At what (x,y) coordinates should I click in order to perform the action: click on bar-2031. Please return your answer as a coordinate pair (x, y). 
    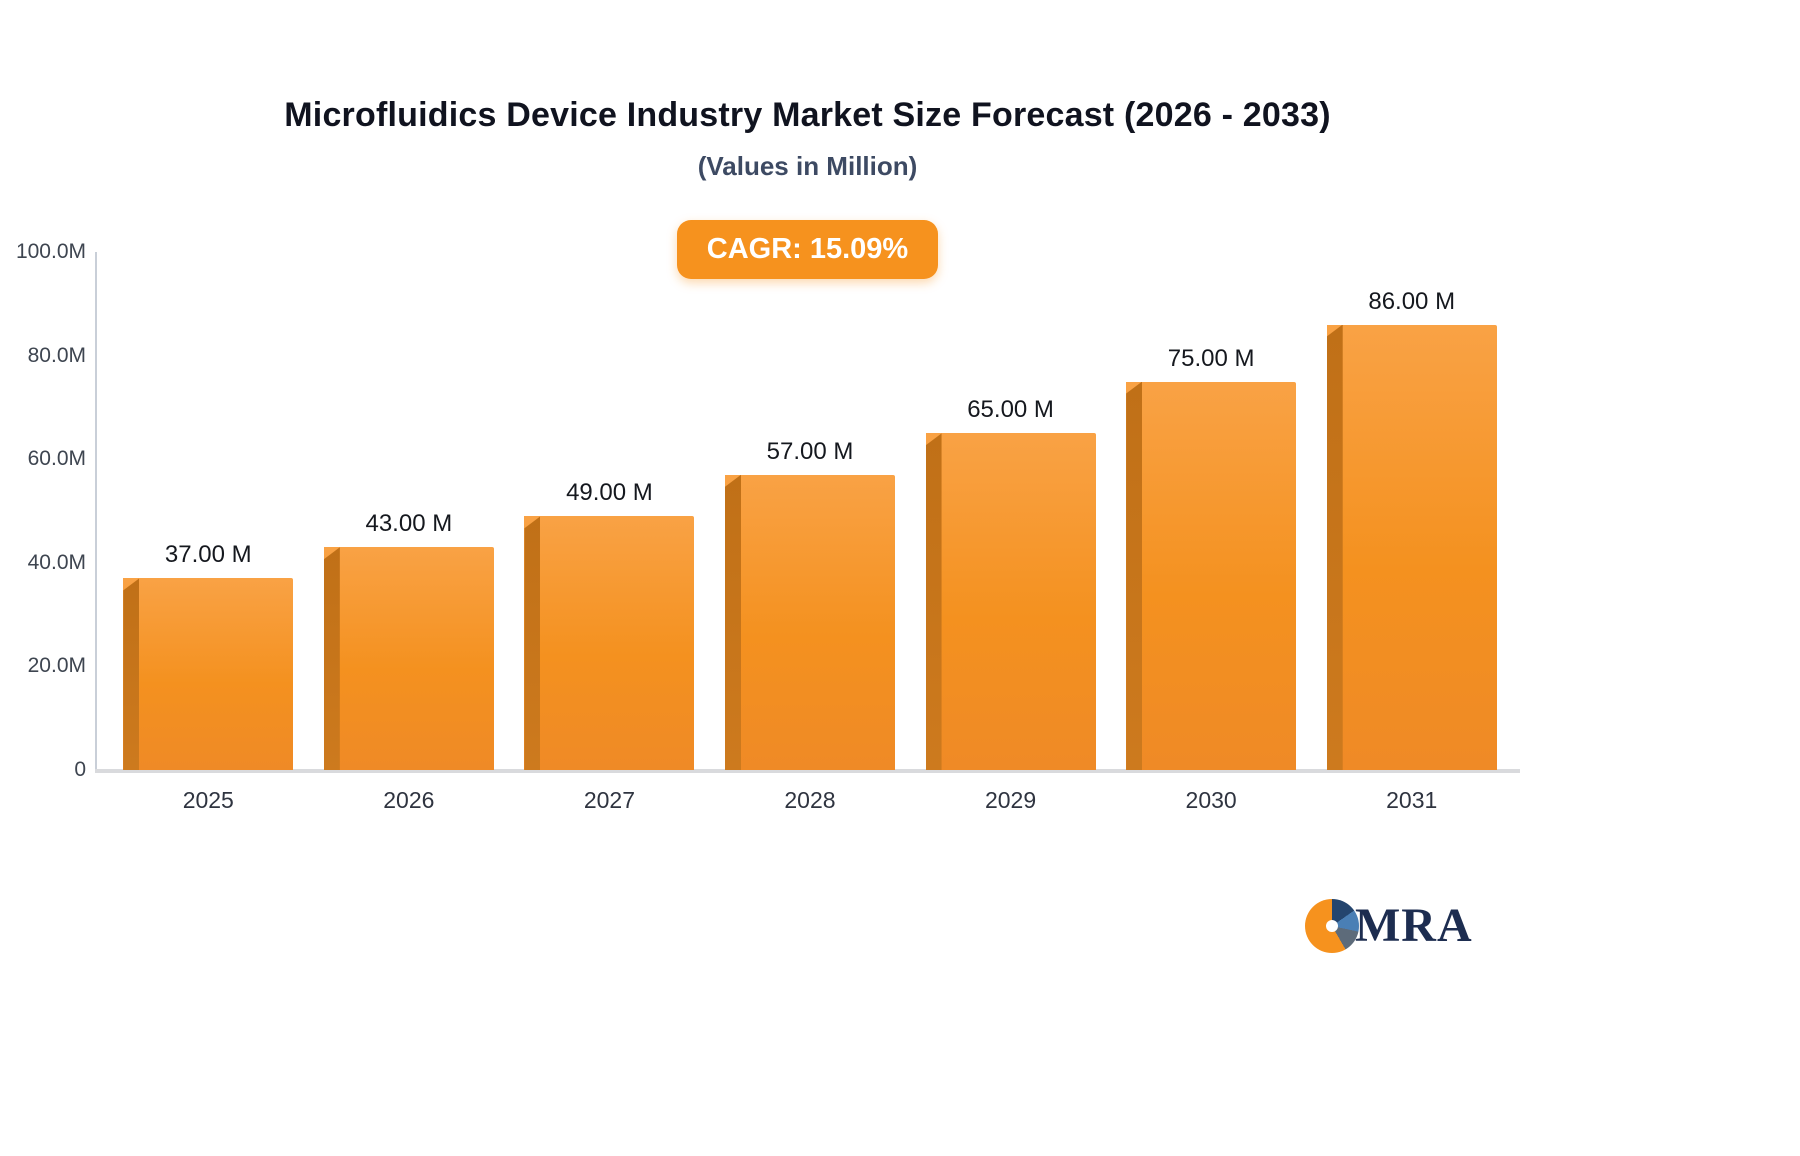
    Looking at the image, I should click on (1411, 547).